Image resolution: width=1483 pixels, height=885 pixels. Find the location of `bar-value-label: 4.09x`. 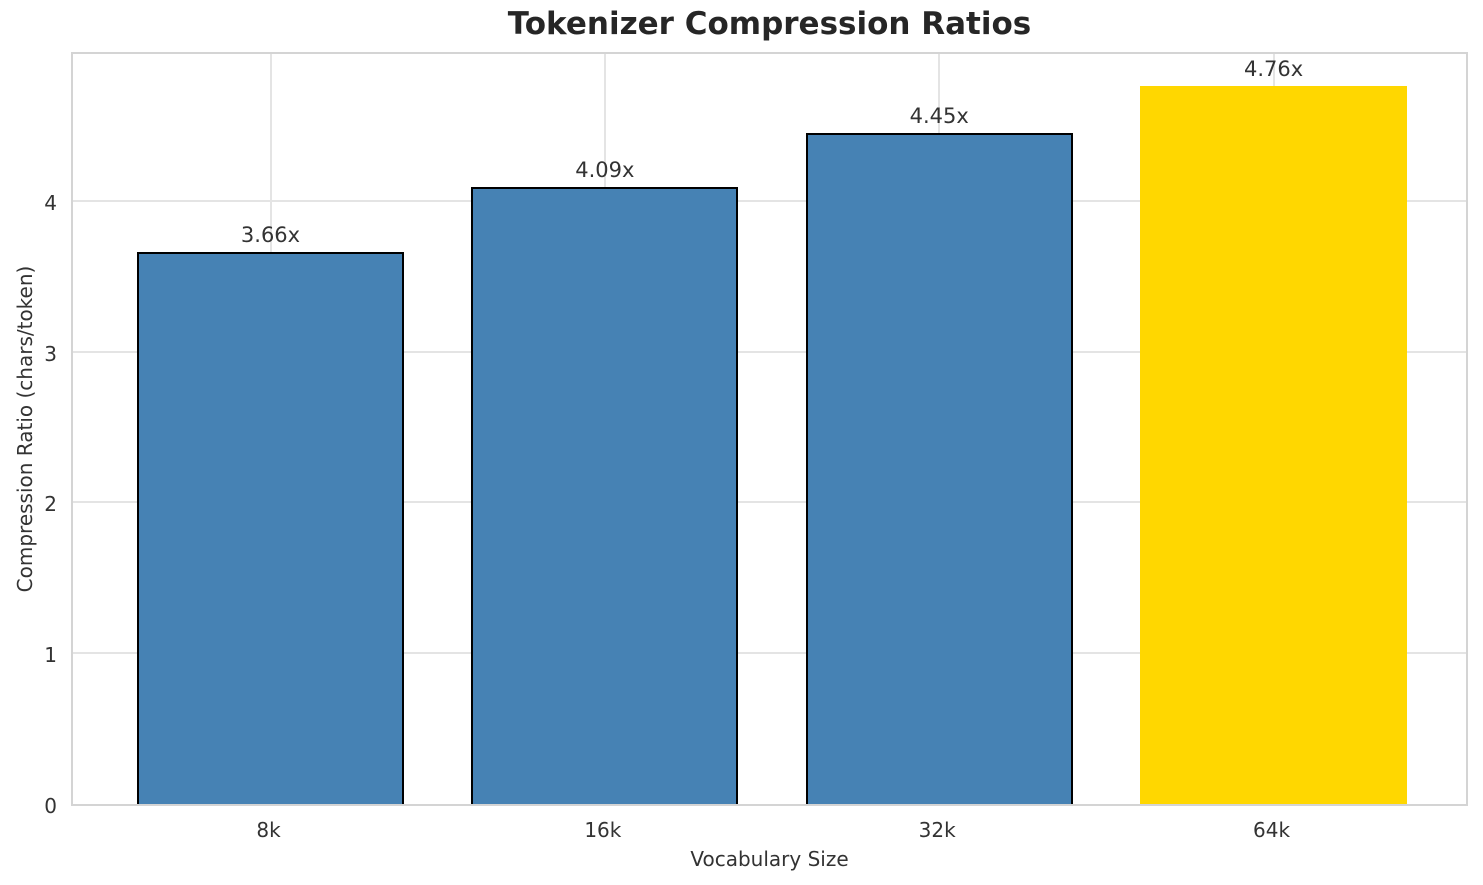

bar-value-label: 4.09x is located at coordinates (605, 170).